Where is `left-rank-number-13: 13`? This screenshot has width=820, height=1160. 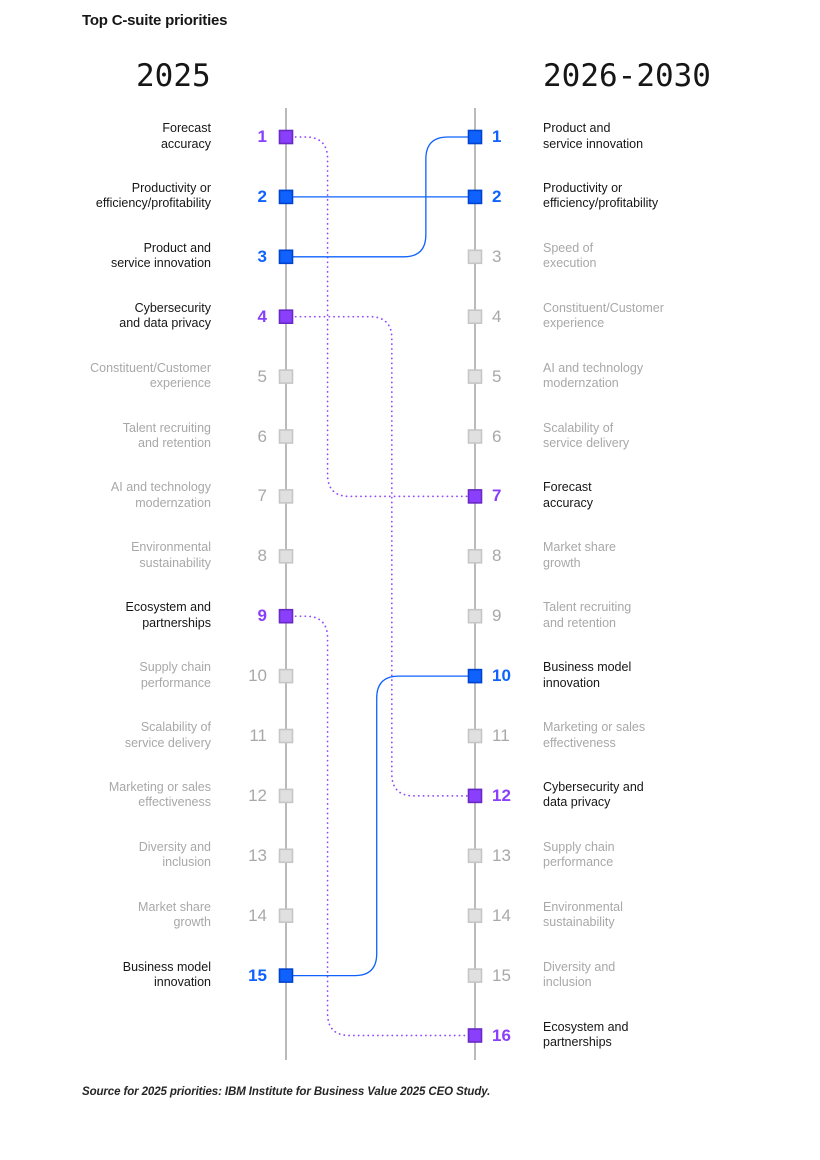 left-rank-number-13: 13 is located at coordinates (257, 855).